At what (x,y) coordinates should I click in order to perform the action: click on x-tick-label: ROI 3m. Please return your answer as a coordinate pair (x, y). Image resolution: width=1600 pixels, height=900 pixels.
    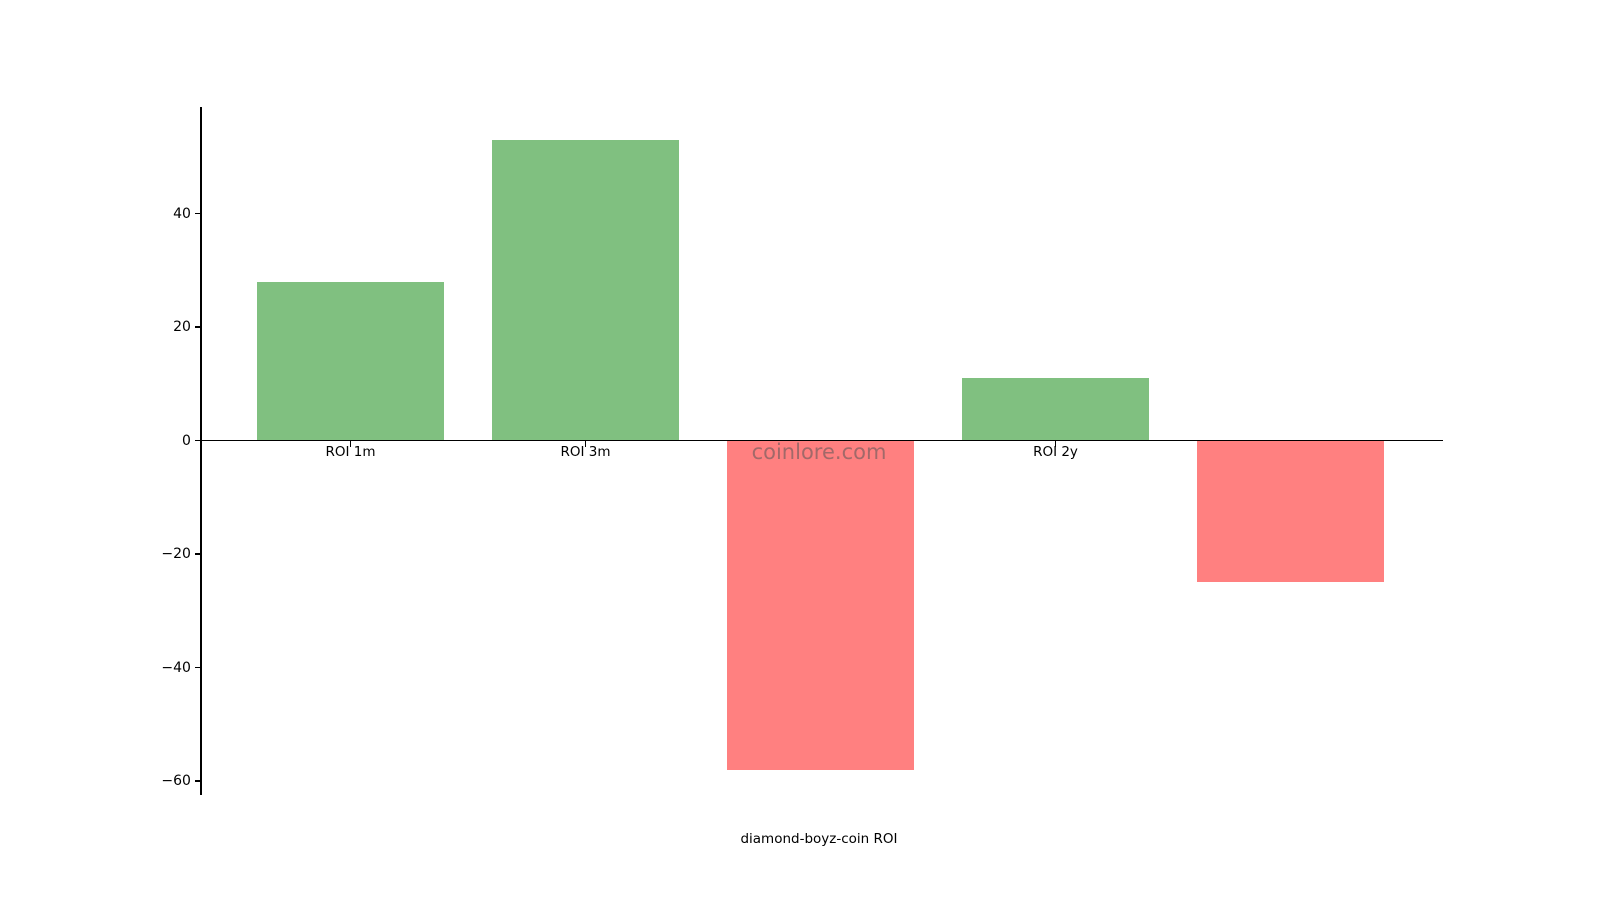
    Looking at the image, I should click on (585, 451).